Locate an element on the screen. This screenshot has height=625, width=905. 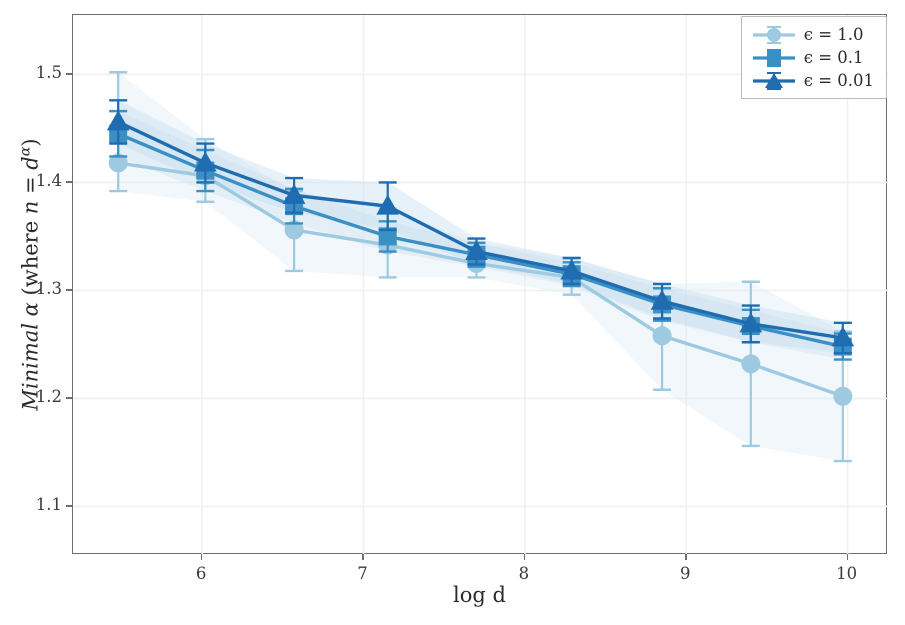
x-tick-label: 9 is located at coordinates (685, 573).